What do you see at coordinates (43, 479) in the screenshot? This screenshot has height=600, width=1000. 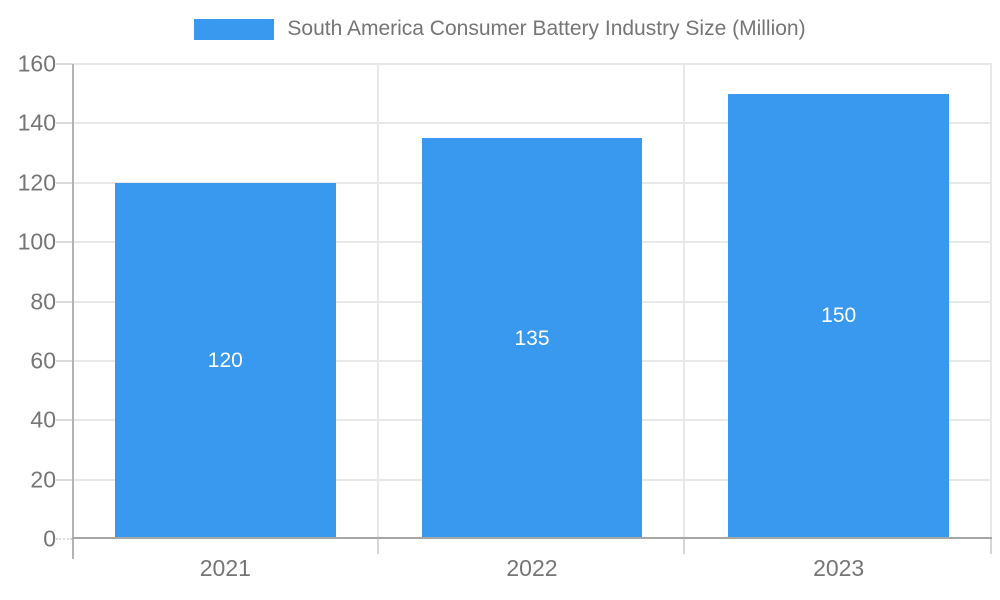 I see `y-axis-tick-label: 20` at bounding box center [43, 479].